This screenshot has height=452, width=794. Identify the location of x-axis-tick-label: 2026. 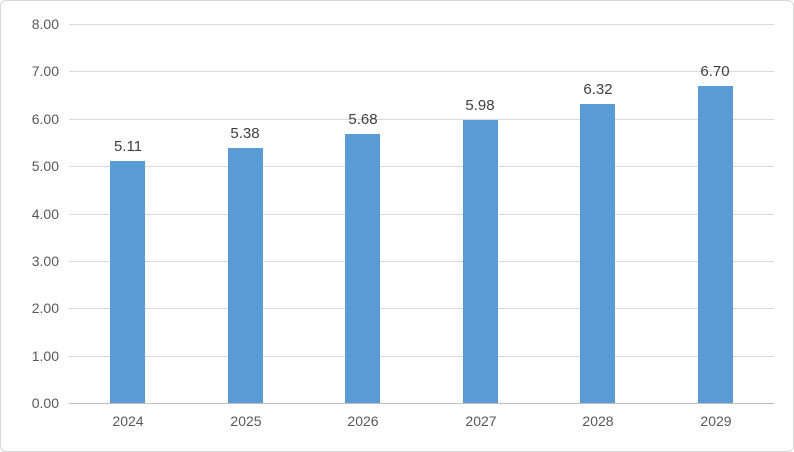
(363, 421).